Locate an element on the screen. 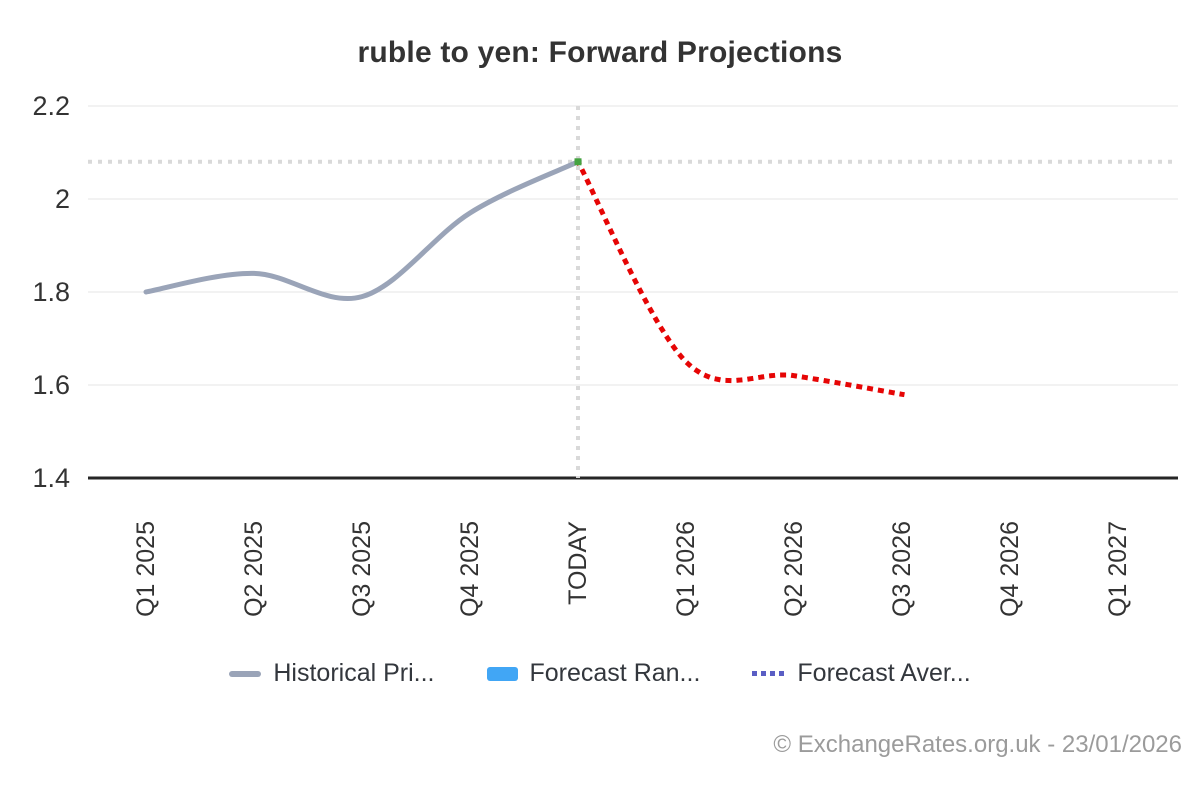 This screenshot has width=1200, height=800. y-axis-label: 1.8 is located at coordinates (51, 292).